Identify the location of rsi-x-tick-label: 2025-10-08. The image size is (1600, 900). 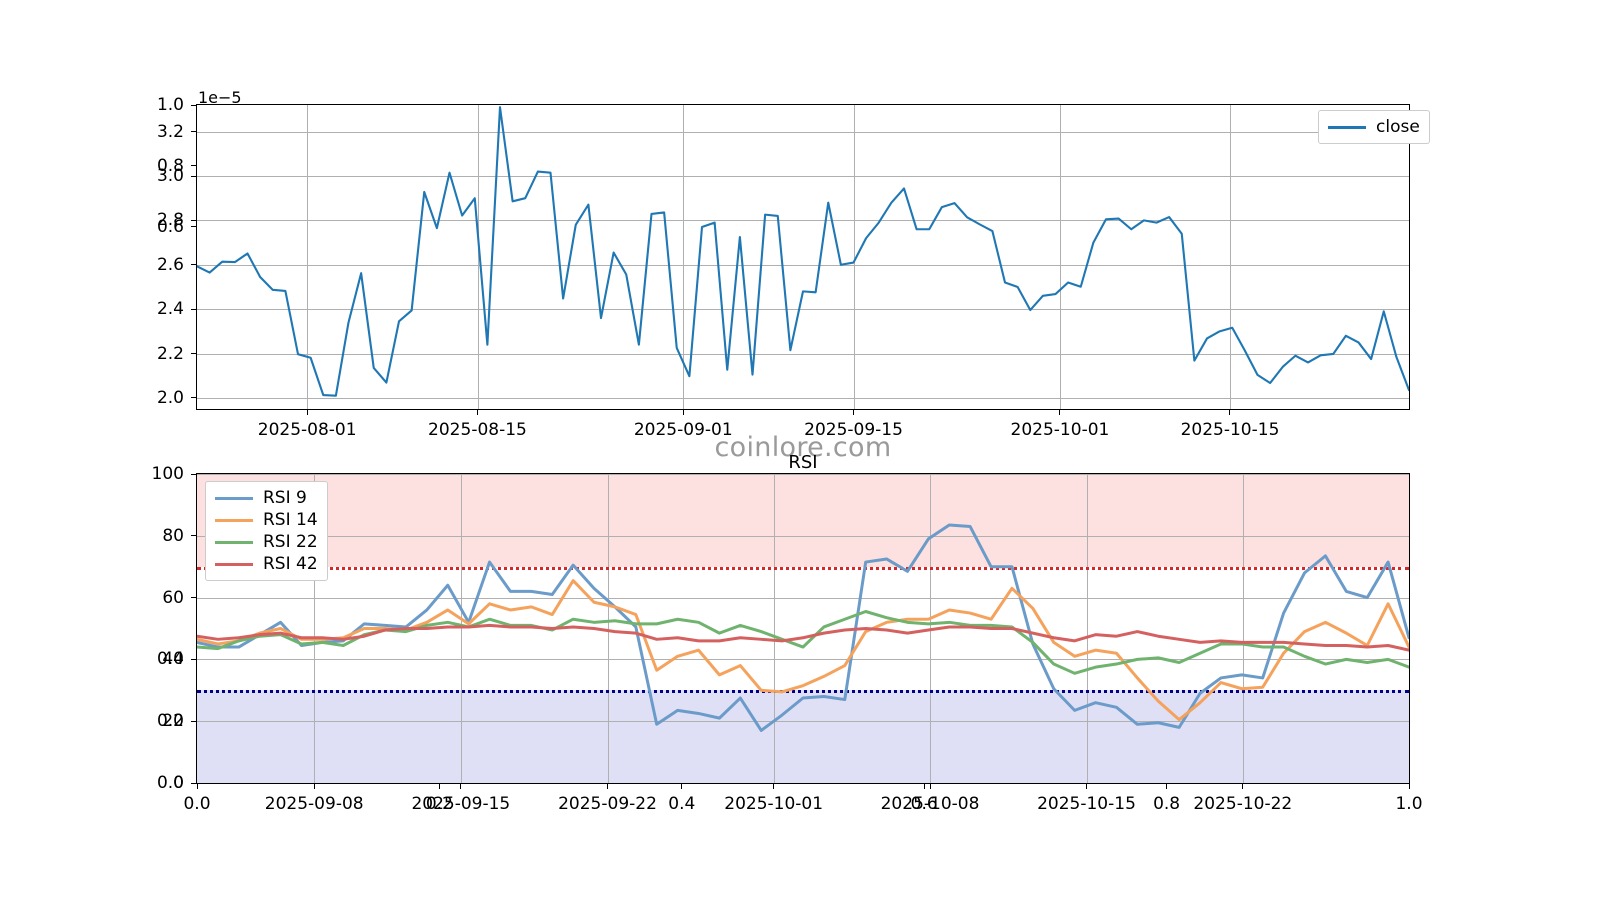
(930, 804).